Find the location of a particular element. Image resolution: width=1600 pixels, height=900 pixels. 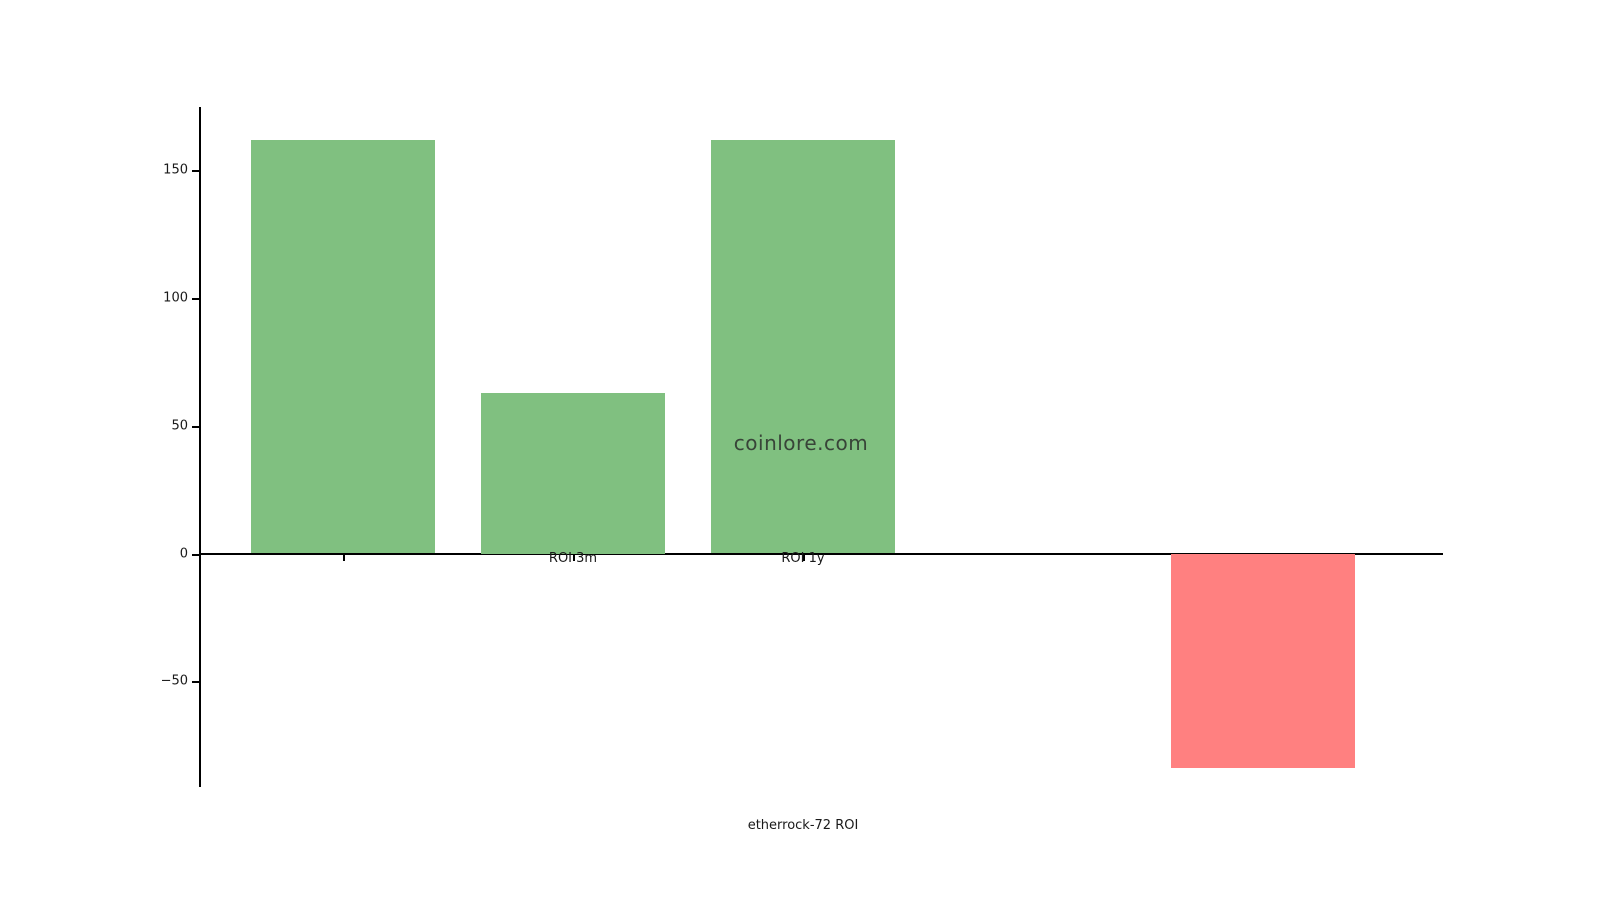

x-tick-label: ROI 1y is located at coordinates (803, 558).